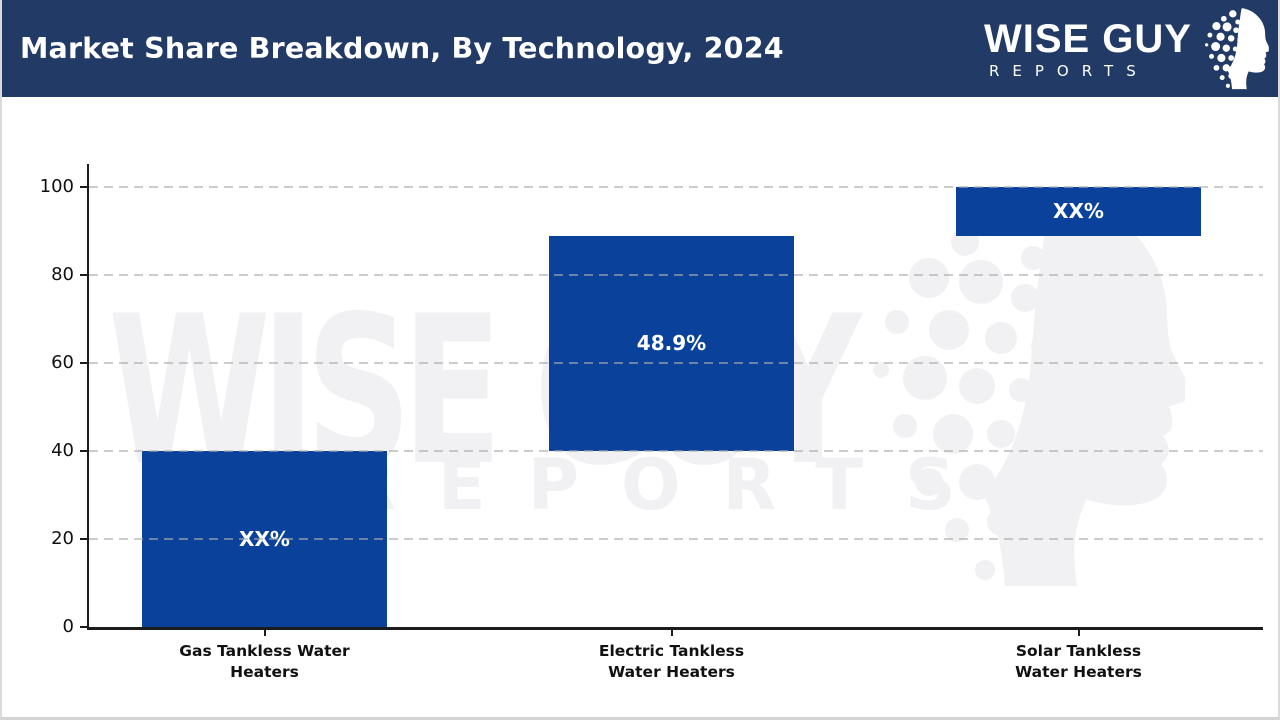 This screenshot has width=1280, height=720. What do you see at coordinates (68, 626) in the screenshot?
I see `y-tick-label: 0` at bounding box center [68, 626].